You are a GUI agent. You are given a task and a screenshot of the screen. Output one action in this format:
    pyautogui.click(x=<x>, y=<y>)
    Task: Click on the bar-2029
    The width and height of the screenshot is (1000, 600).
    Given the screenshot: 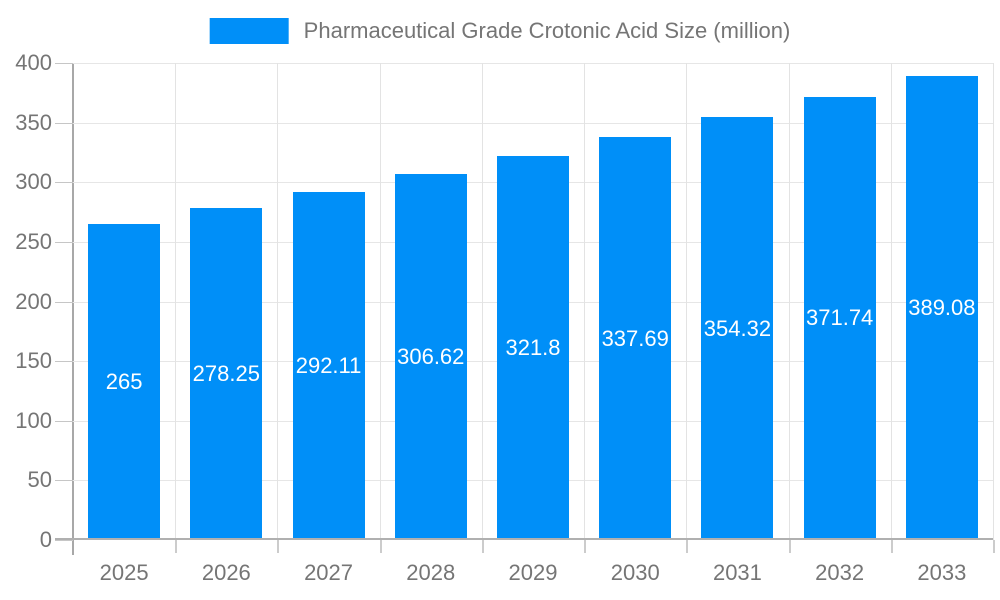 What is the action you would take?
    pyautogui.click(x=533, y=348)
    